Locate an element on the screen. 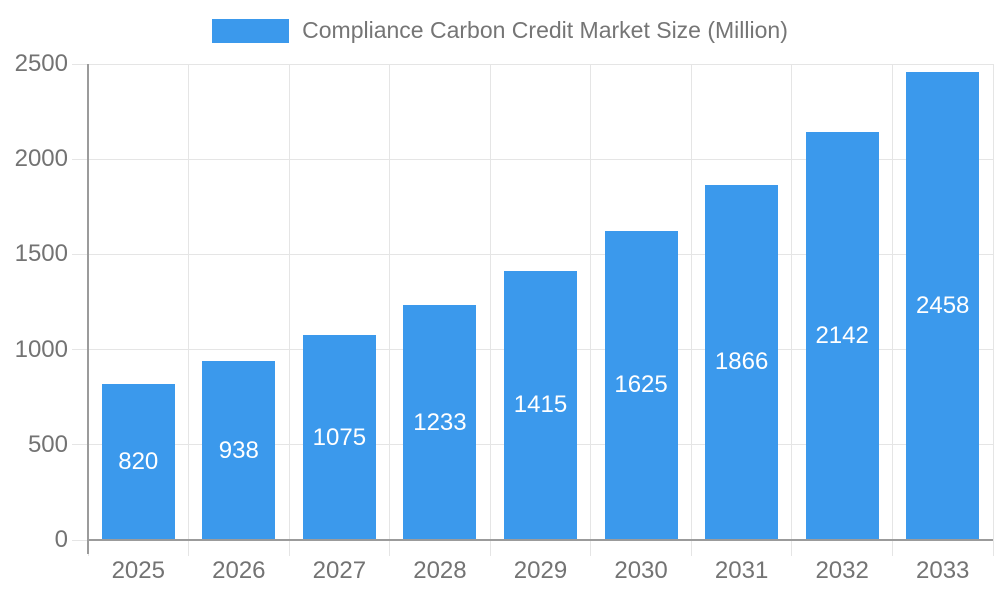 This screenshot has height=600, width=1000. y-axis-tick-label: 1000 is located at coordinates (41, 349).